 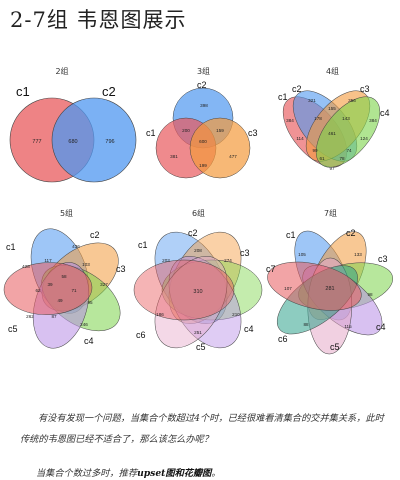 I want to click on region-value: 208, so click(x=198, y=250).